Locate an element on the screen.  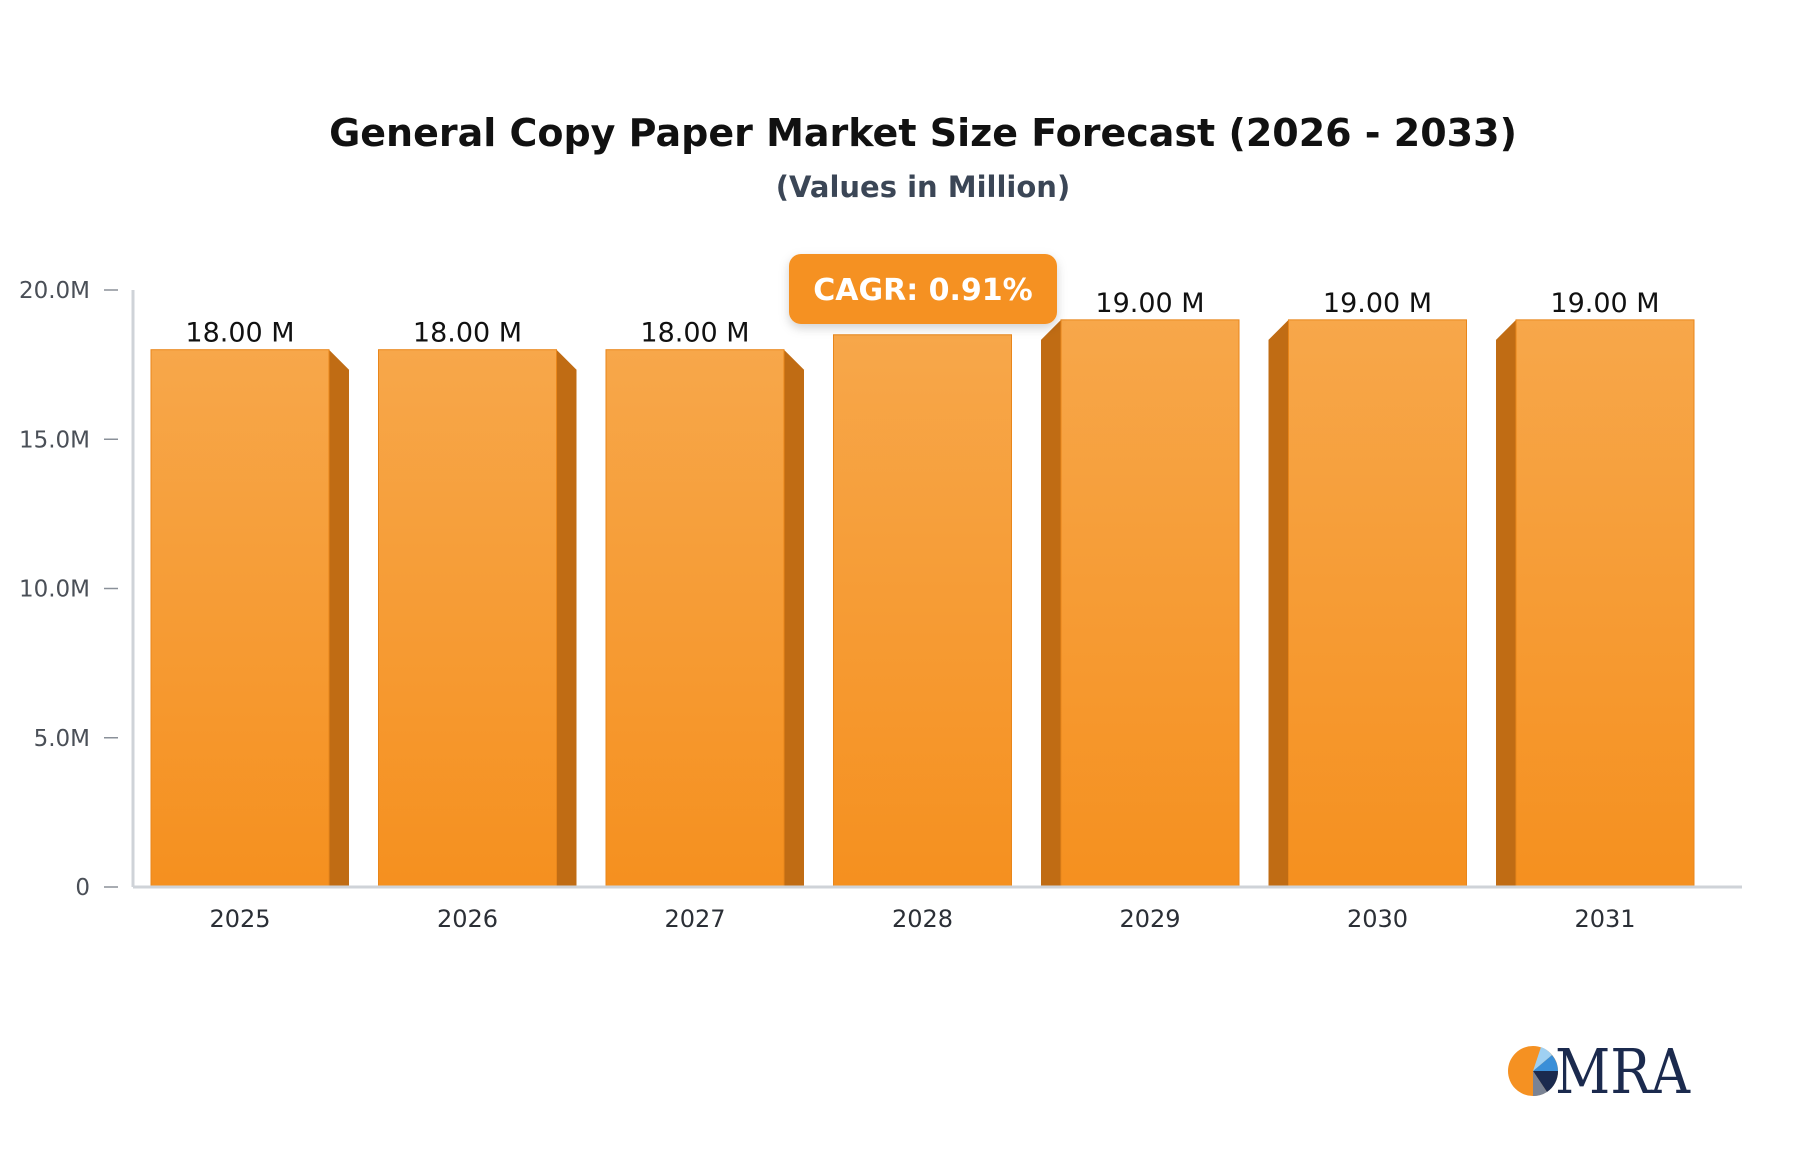
x-tick-label: 2029 is located at coordinates (1149, 919).